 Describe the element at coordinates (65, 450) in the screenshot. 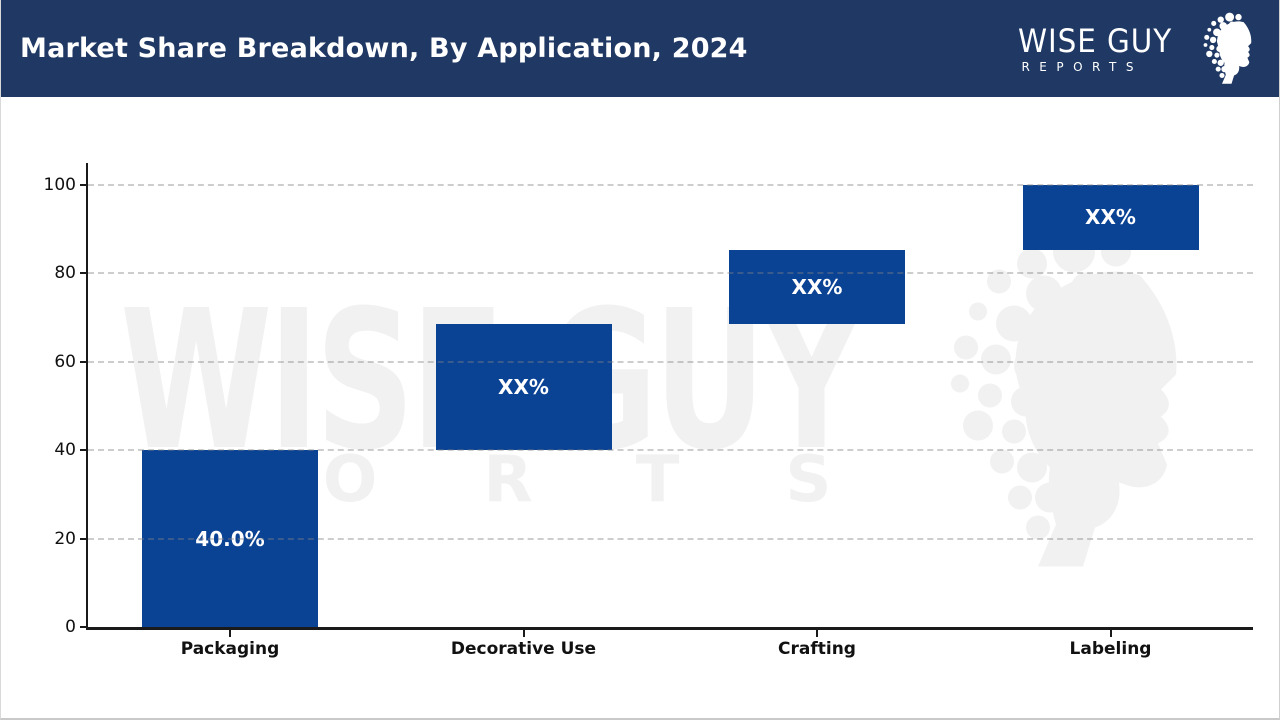

I see `y-tick-label: 40` at that location.